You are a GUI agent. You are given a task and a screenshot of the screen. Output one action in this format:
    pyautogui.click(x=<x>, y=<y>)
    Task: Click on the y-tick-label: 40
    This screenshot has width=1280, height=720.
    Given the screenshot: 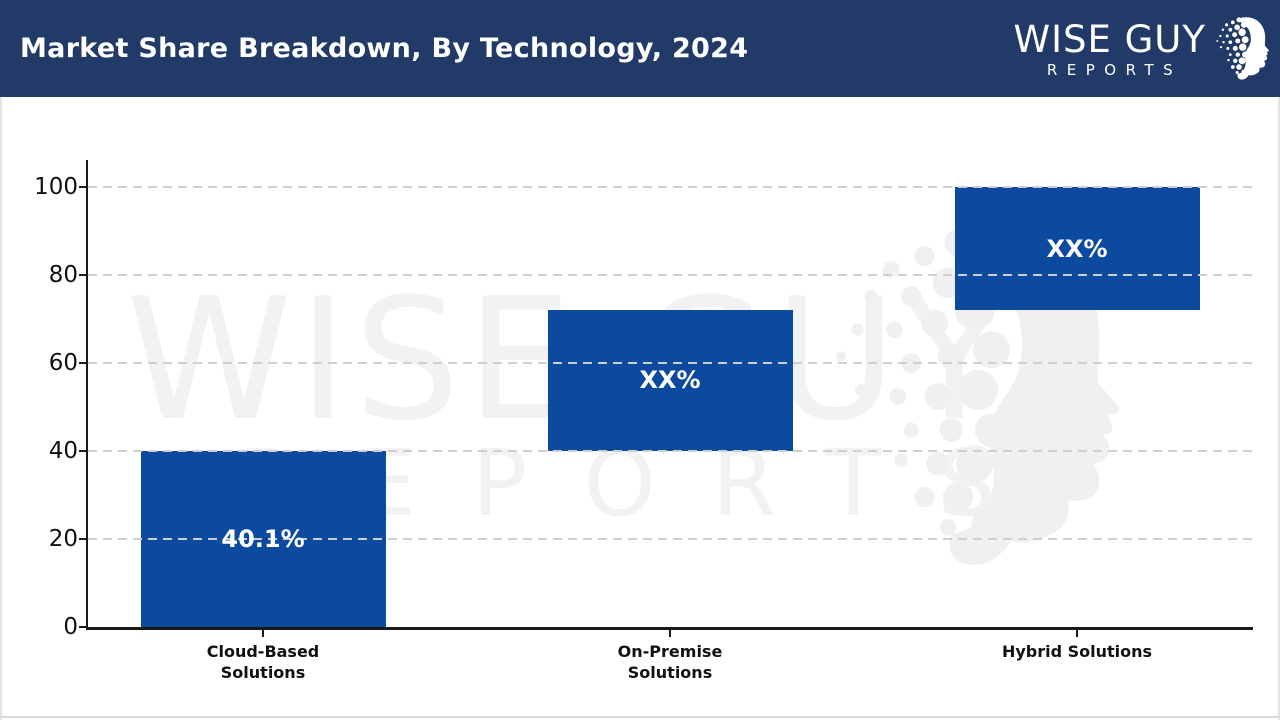 What is the action you would take?
    pyautogui.click(x=63, y=451)
    